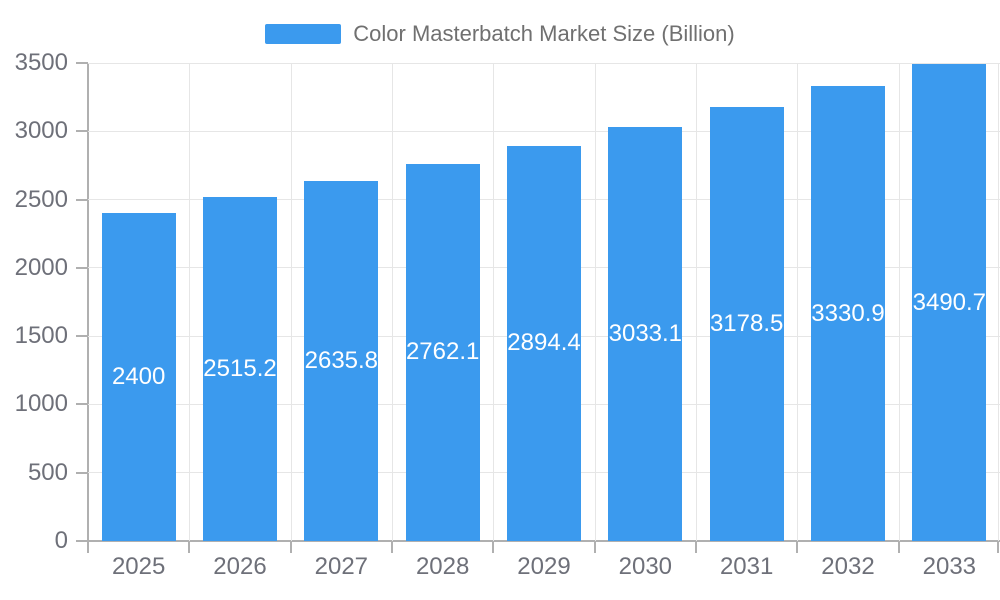  Describe the element at coordinates (138, 566) in the screenshot. I see `x-axis-tick-label: 2025` at that location.